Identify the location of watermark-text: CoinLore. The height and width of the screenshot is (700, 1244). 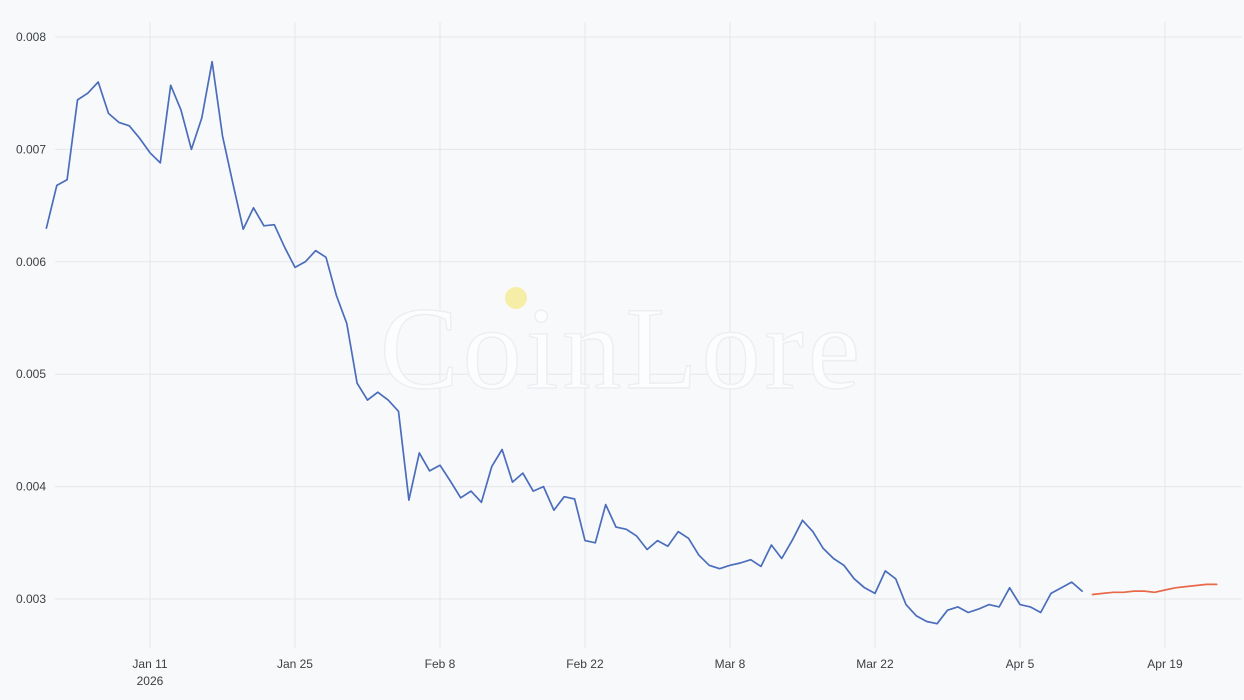
(622, 348).